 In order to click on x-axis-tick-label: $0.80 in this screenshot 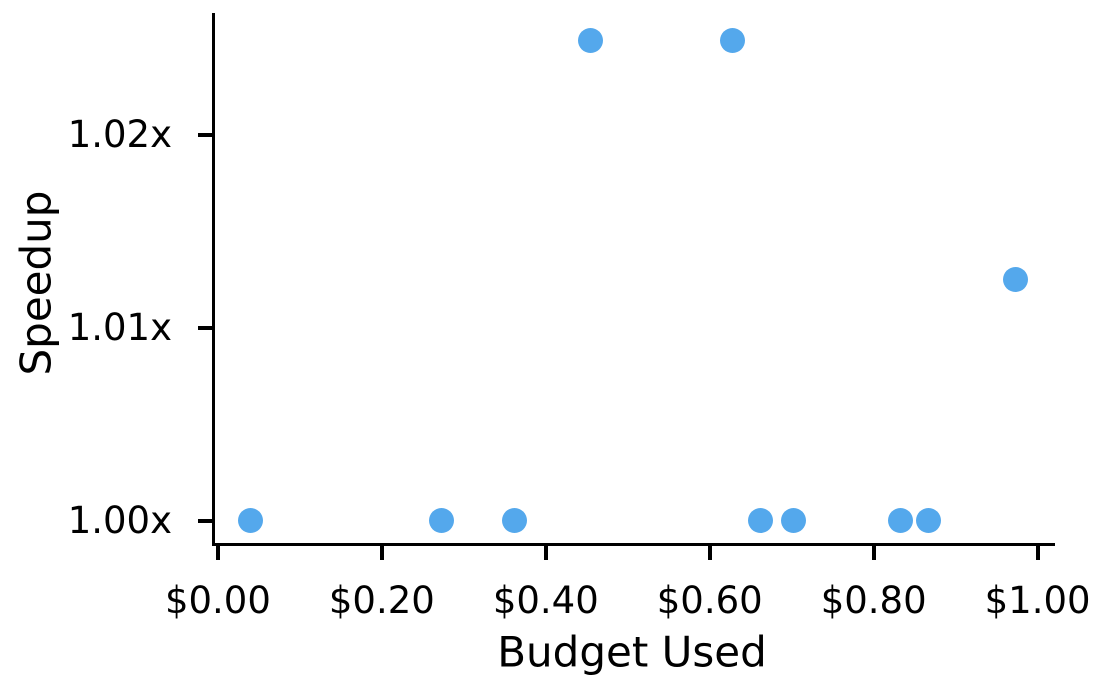, I will do `click(873, 600)`.